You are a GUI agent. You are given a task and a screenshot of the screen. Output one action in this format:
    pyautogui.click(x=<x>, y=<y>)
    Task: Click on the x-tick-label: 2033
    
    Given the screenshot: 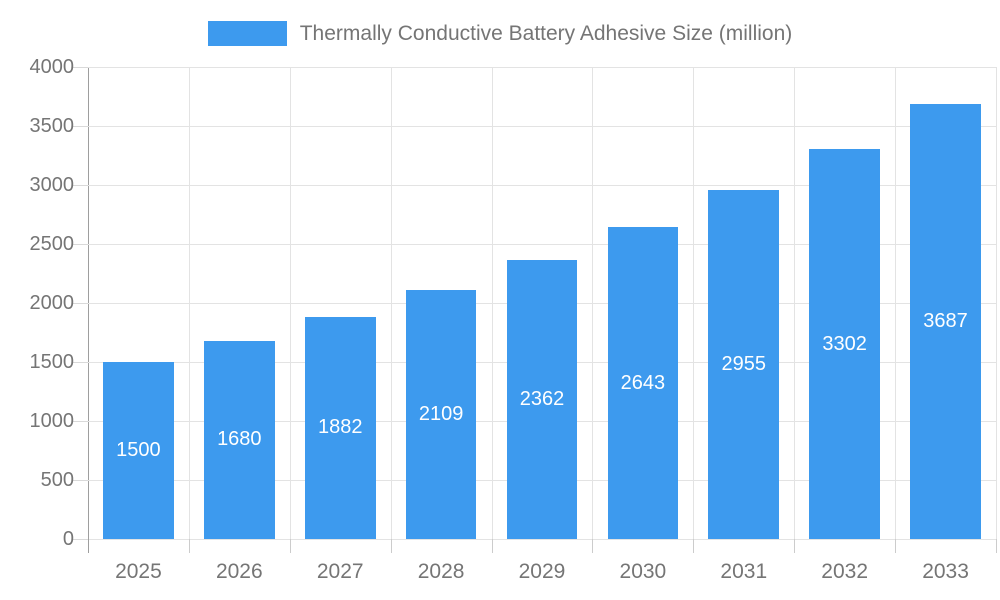 What is the action you would take?
    pyautogui.click(x=945, y=571)
    